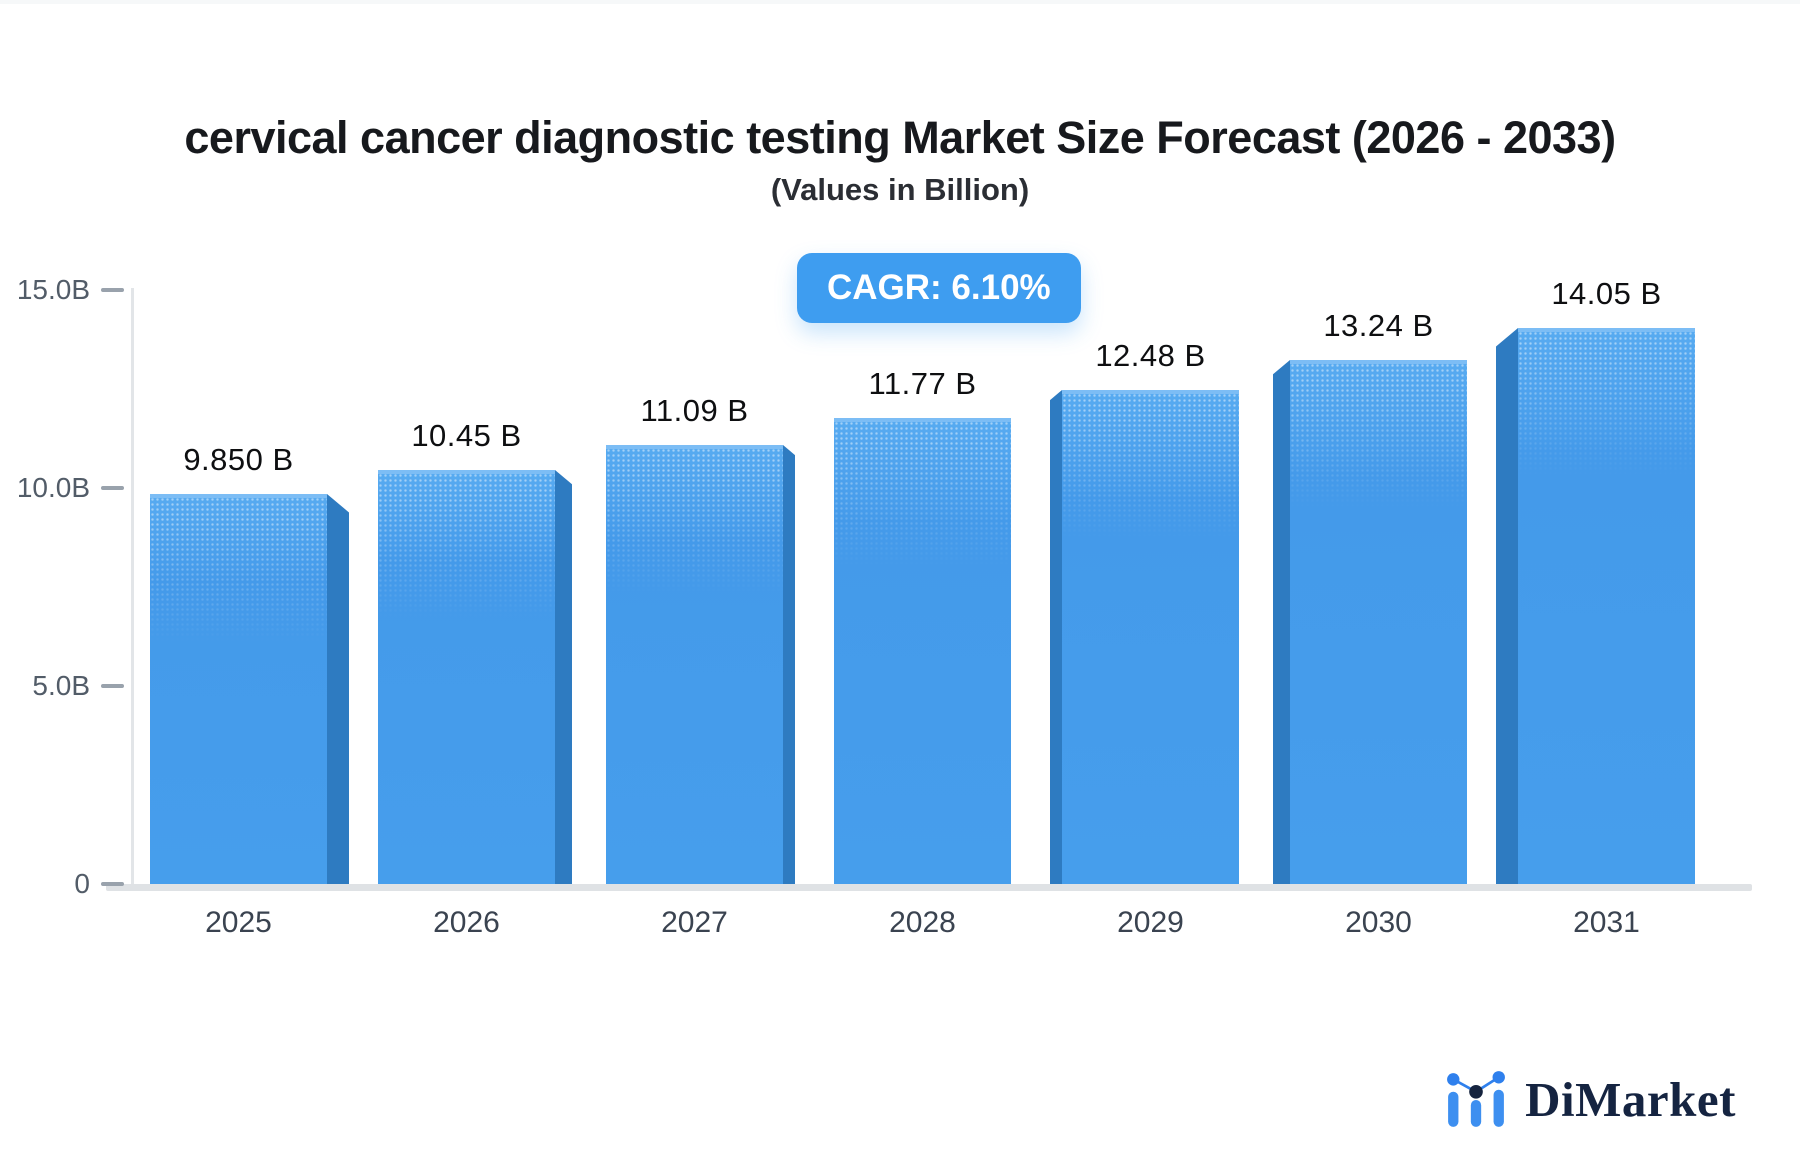  Describe the element at coordinates (238, 692) in the screenshot. I see `bar-2025` at that location.